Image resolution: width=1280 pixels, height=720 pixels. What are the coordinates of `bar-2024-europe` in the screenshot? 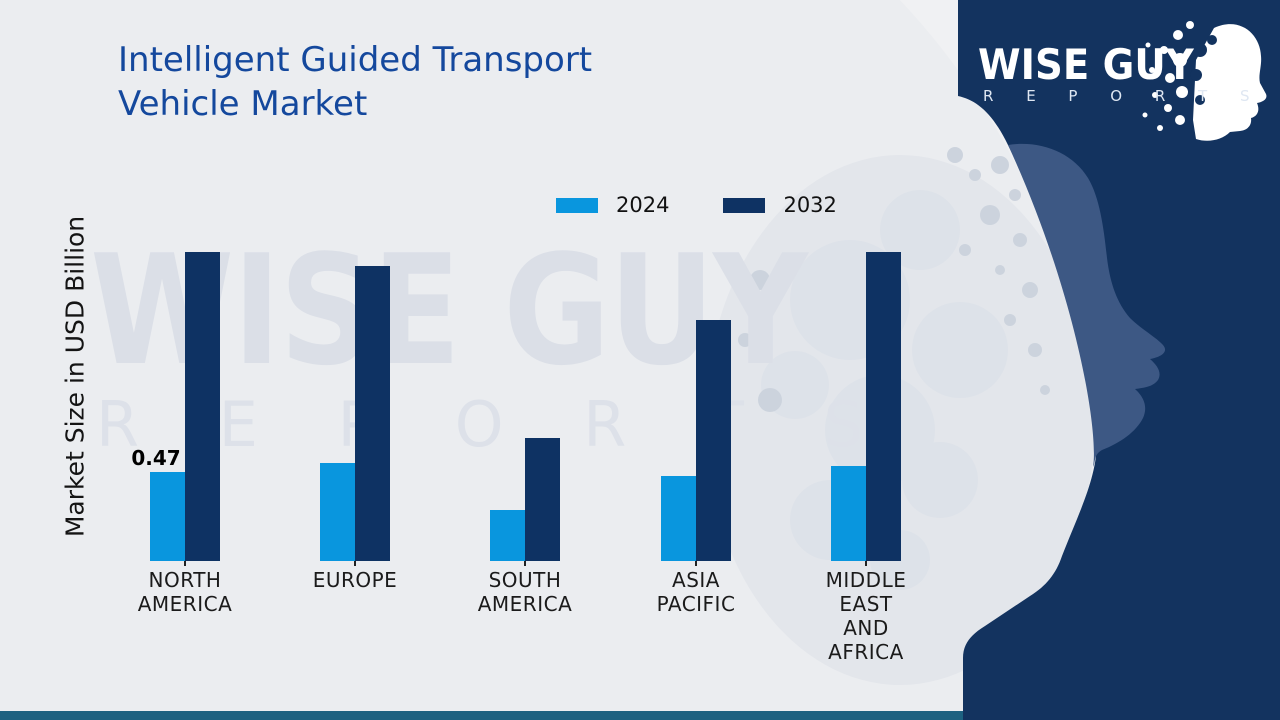 It's located at (337, 512).